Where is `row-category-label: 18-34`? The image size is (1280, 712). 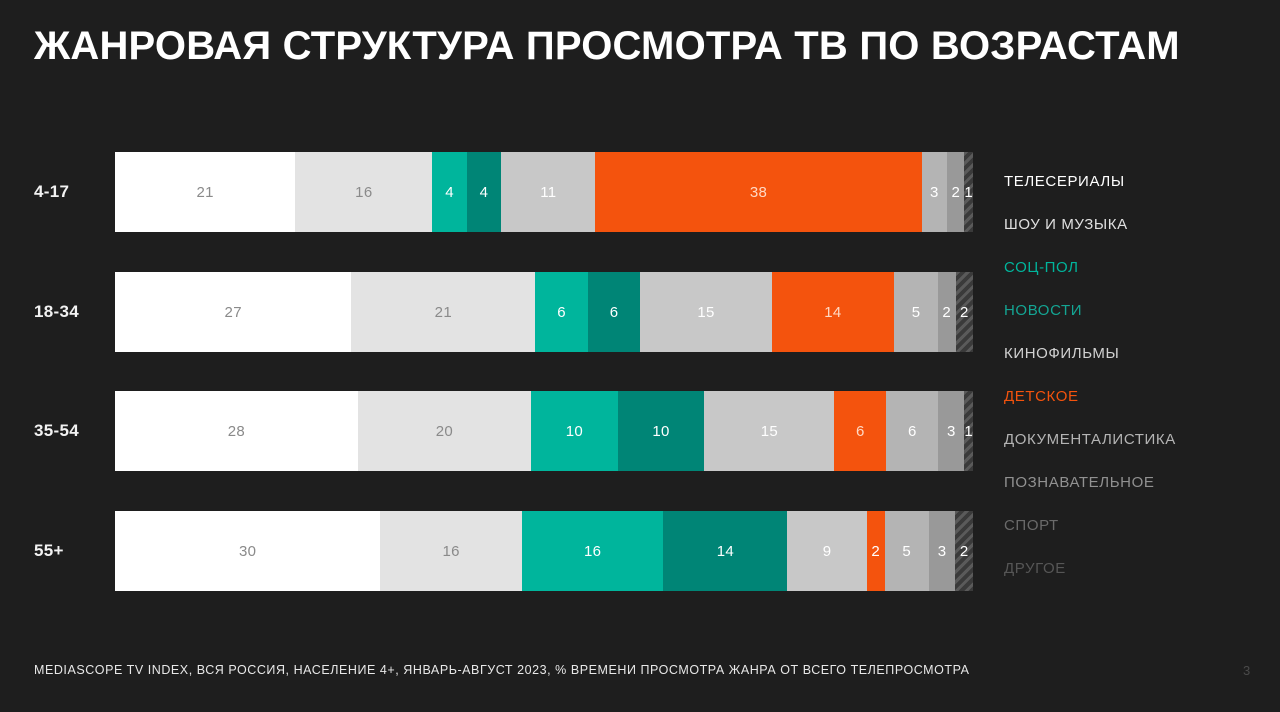 row-category-label: 18-34 is located at coordinates (56, 311).